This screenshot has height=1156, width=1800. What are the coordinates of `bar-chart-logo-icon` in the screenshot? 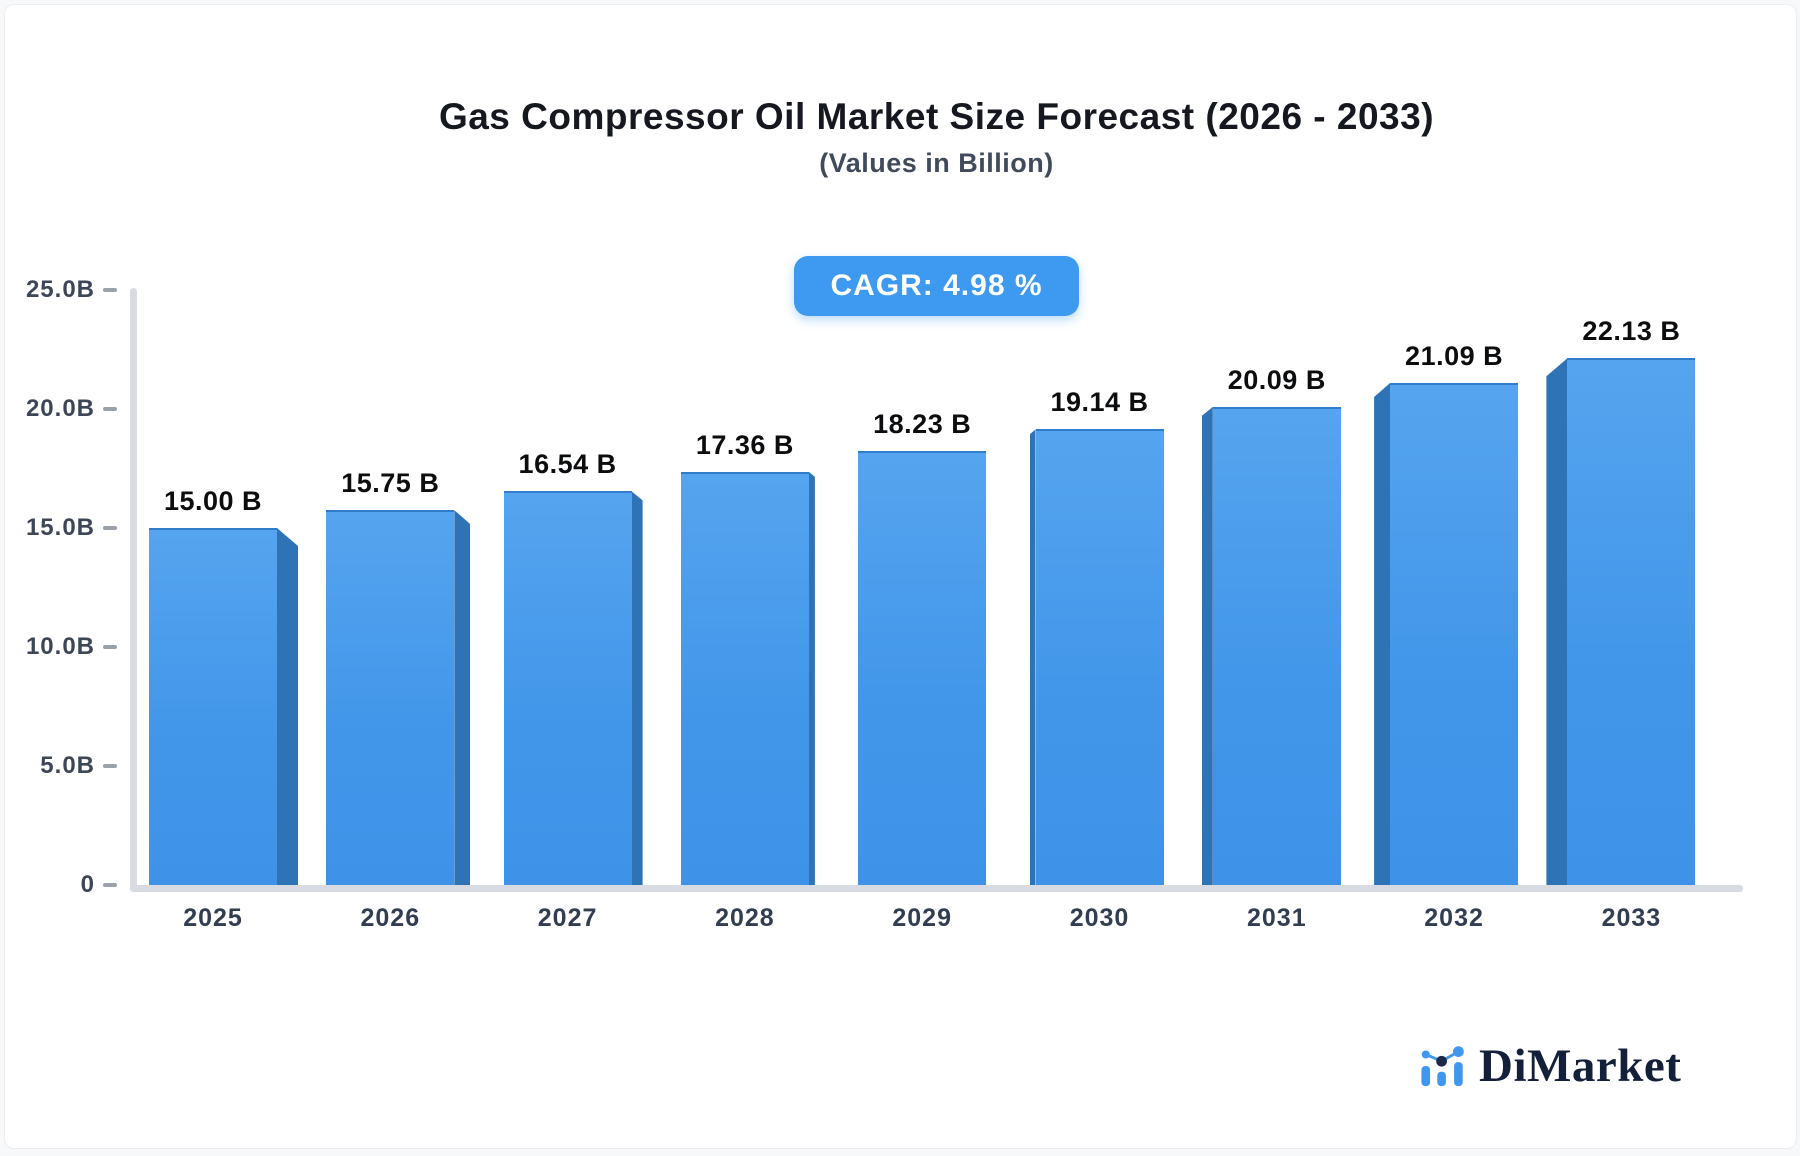 It's located at (1442, 1066).